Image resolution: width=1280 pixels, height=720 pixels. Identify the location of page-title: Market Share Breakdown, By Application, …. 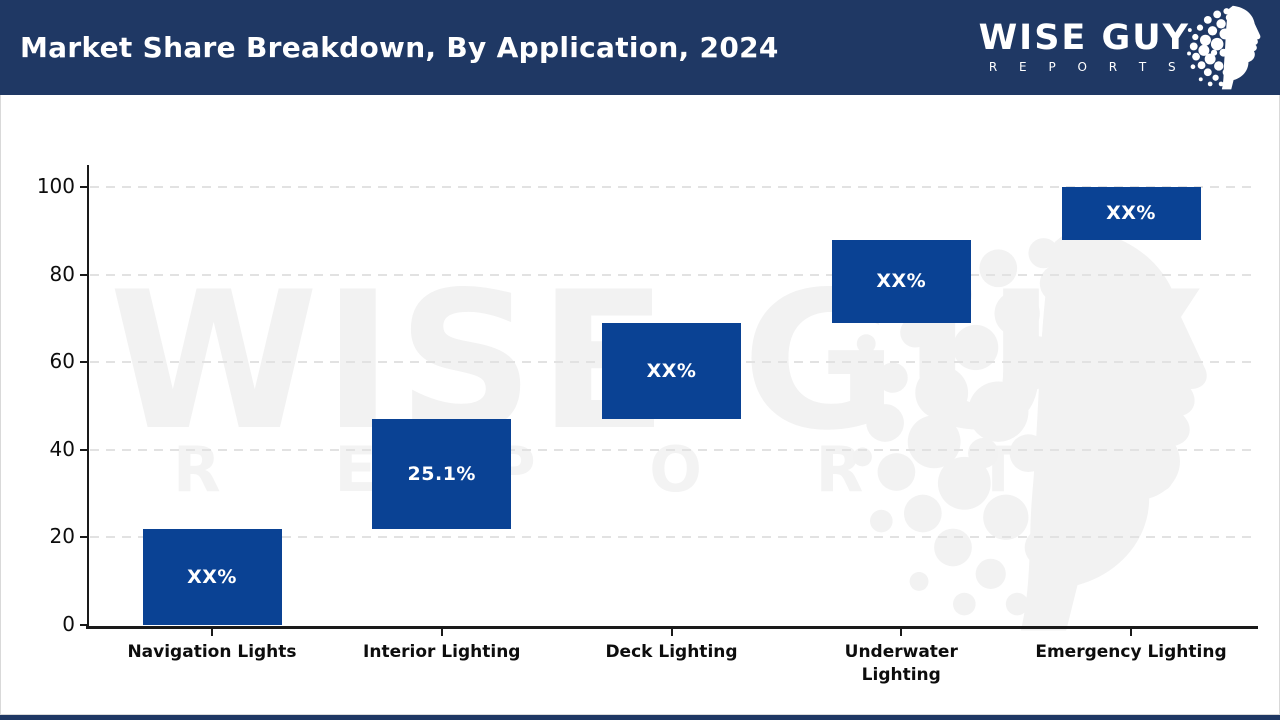
(399, 47).